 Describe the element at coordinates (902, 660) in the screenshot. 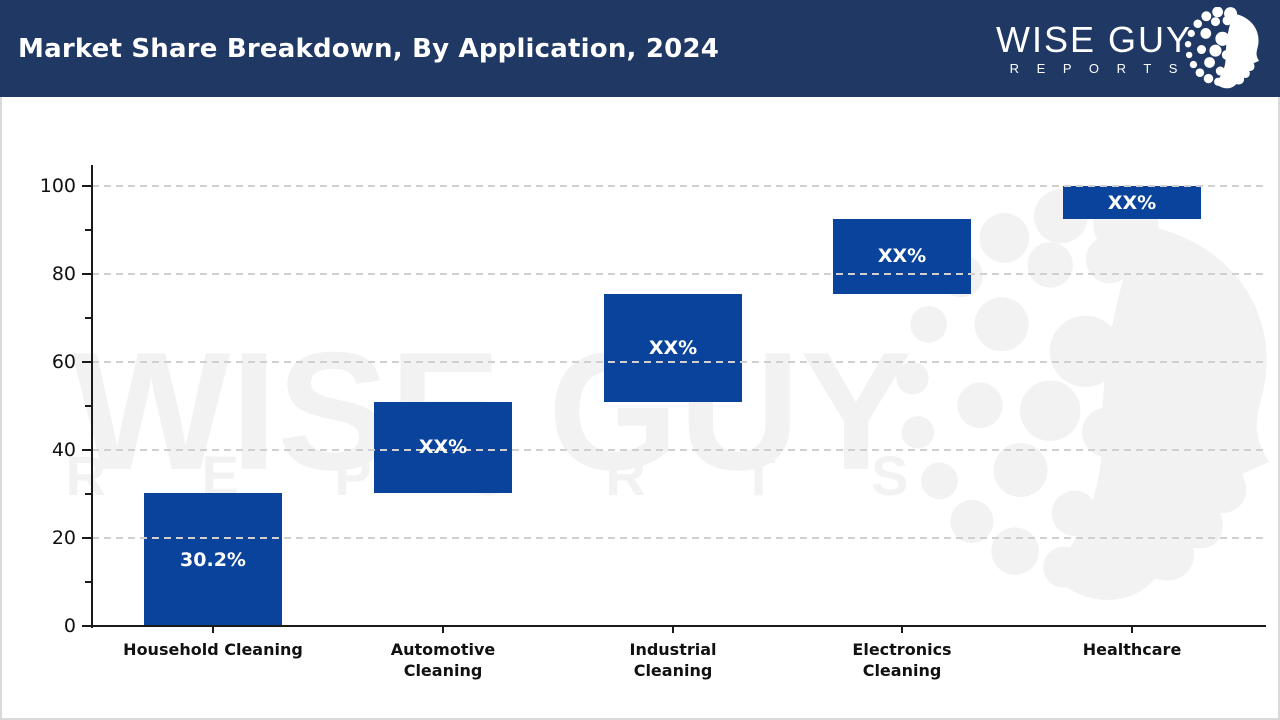

I see `x-category-label: Electronics Cleaning` at that location.